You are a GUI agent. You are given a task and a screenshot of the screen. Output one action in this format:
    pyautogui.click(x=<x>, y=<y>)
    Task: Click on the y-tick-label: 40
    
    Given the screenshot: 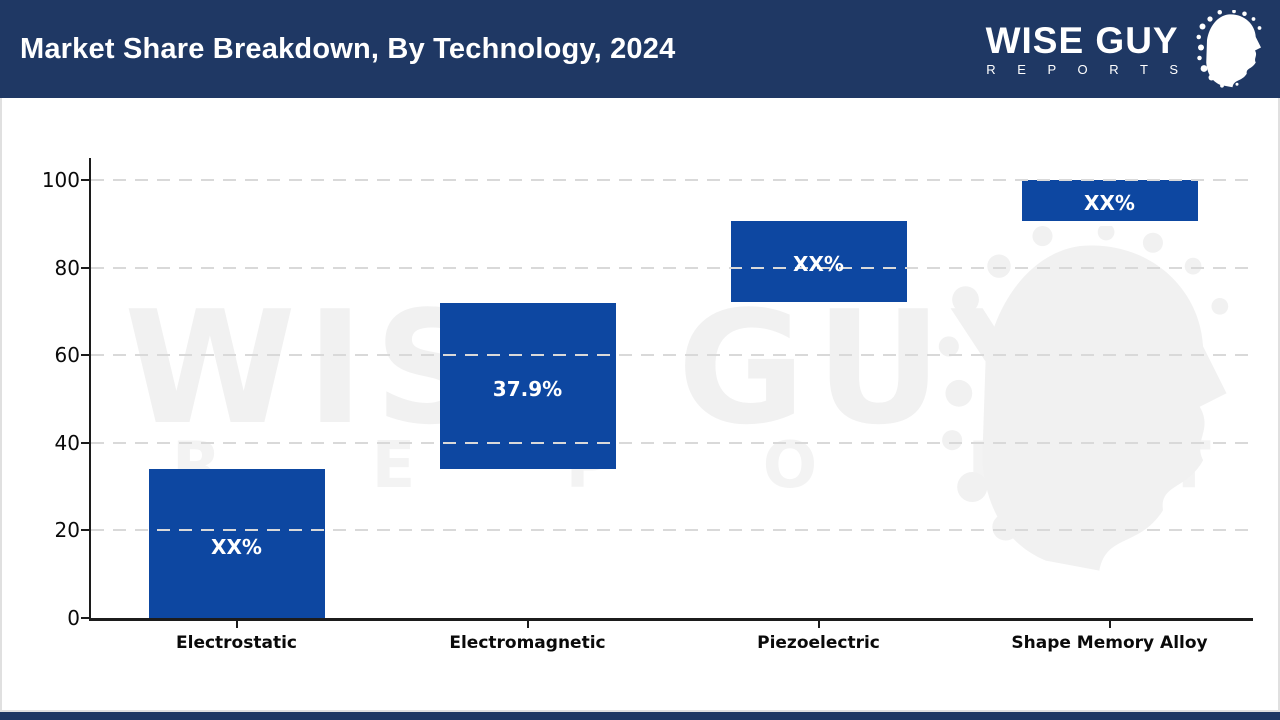 What is the action you would take?
    pyautogui.click(x=67, y=442)
    